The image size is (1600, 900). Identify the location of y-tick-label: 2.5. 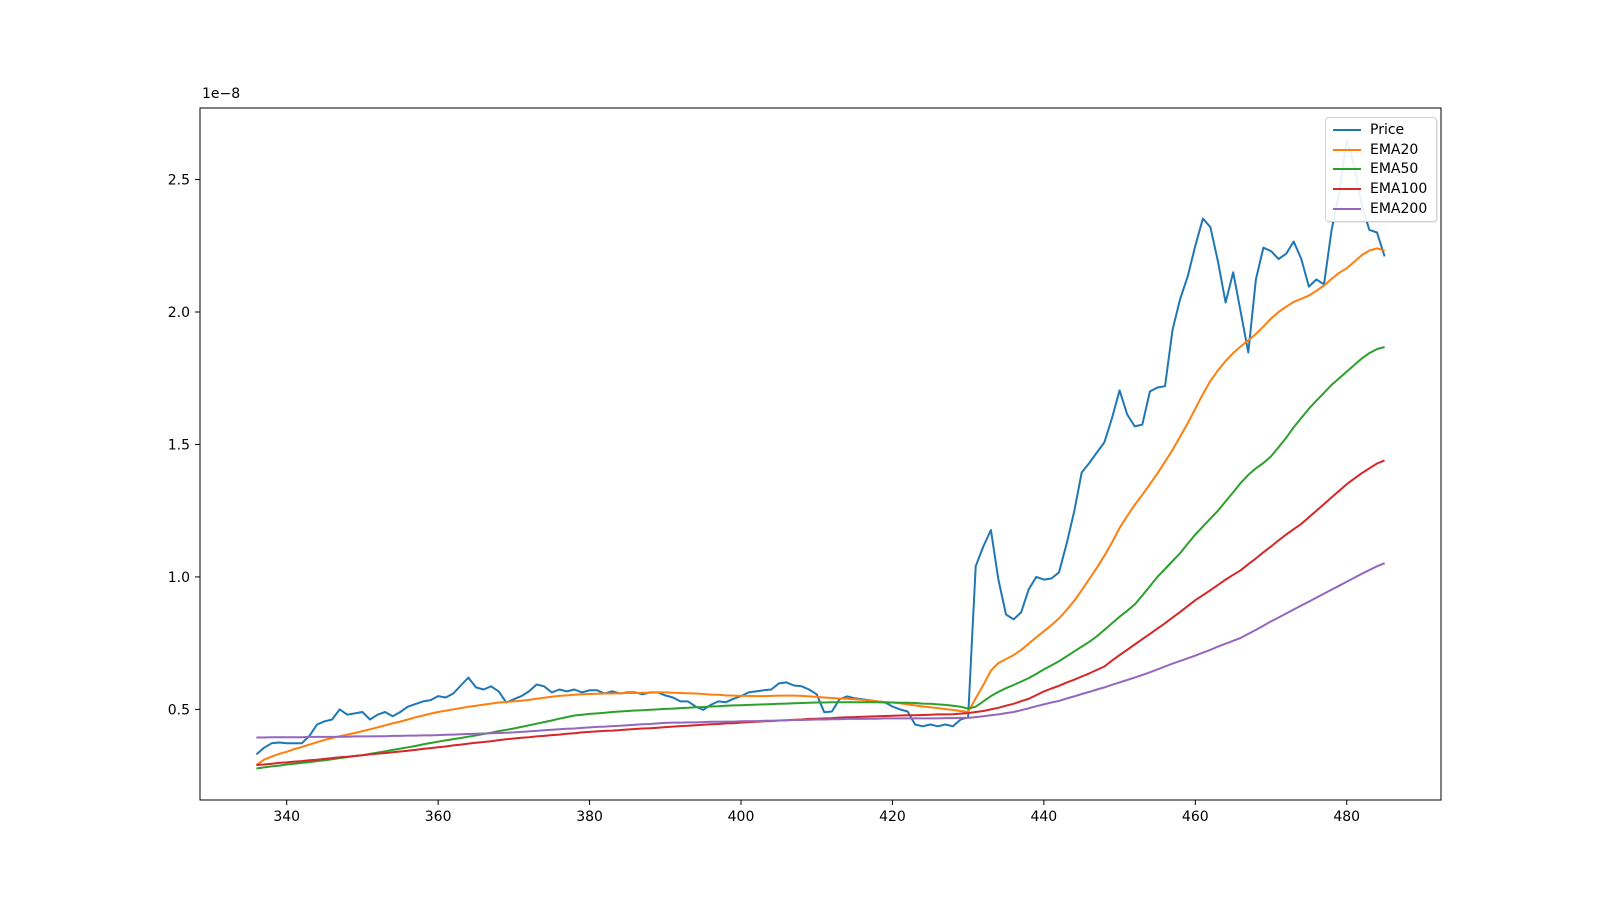
(179, 181).